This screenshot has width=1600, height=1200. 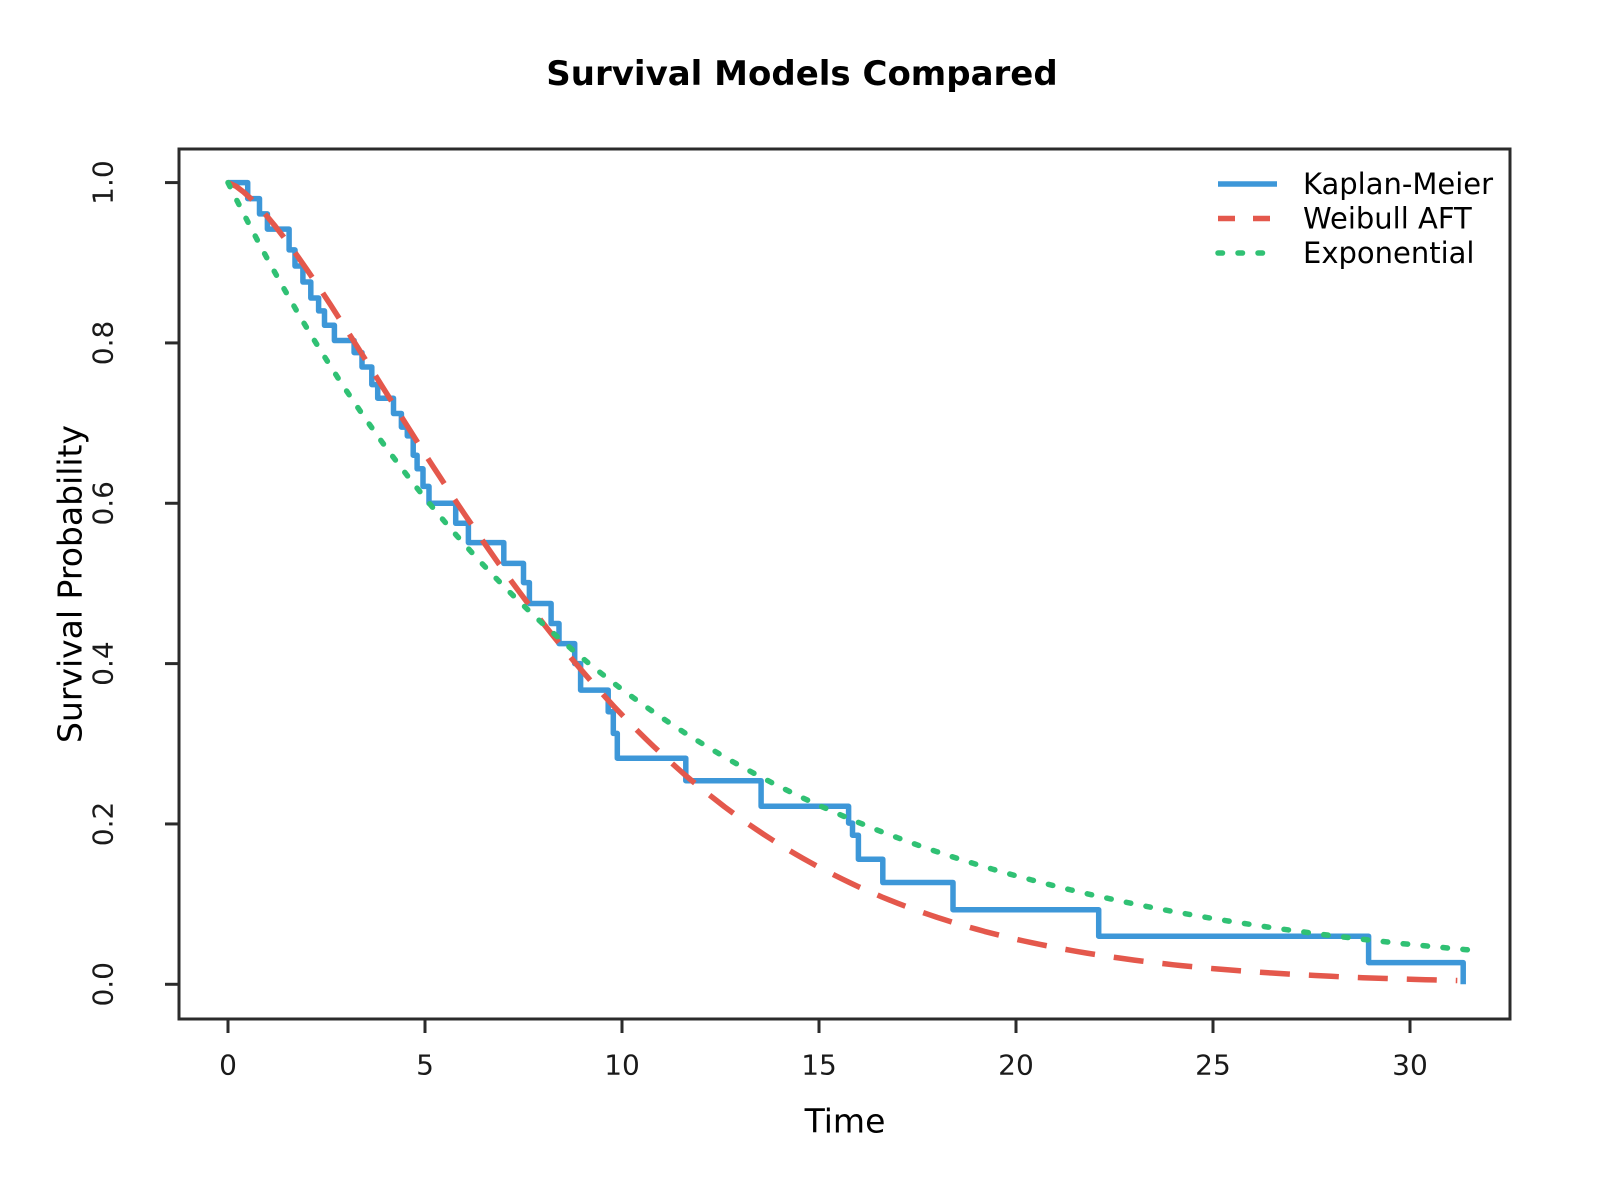 I want to click on y-axis-label: Survival Probability, so click(x=70, y=584).